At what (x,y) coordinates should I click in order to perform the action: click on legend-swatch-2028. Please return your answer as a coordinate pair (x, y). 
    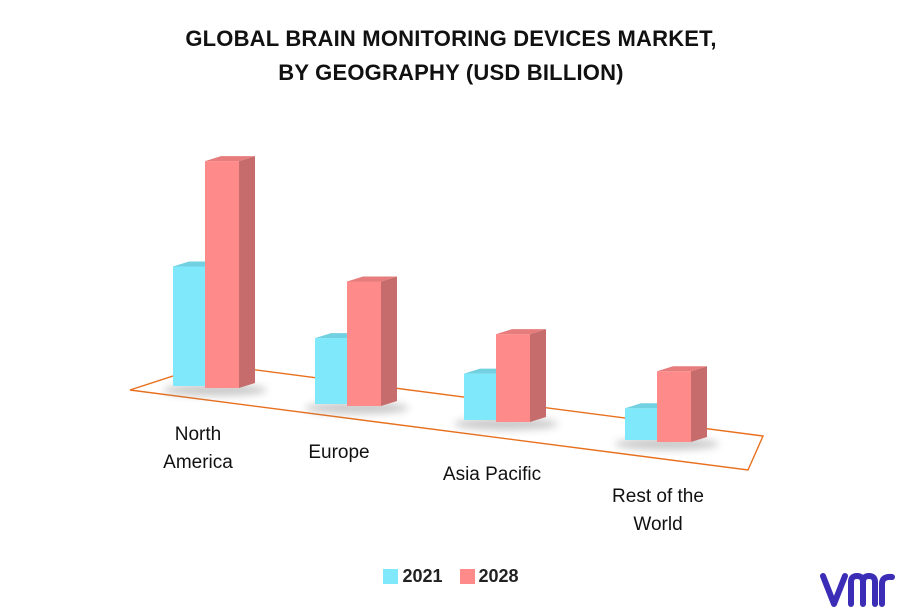
    Looking at the image, I should click on (467, 576).